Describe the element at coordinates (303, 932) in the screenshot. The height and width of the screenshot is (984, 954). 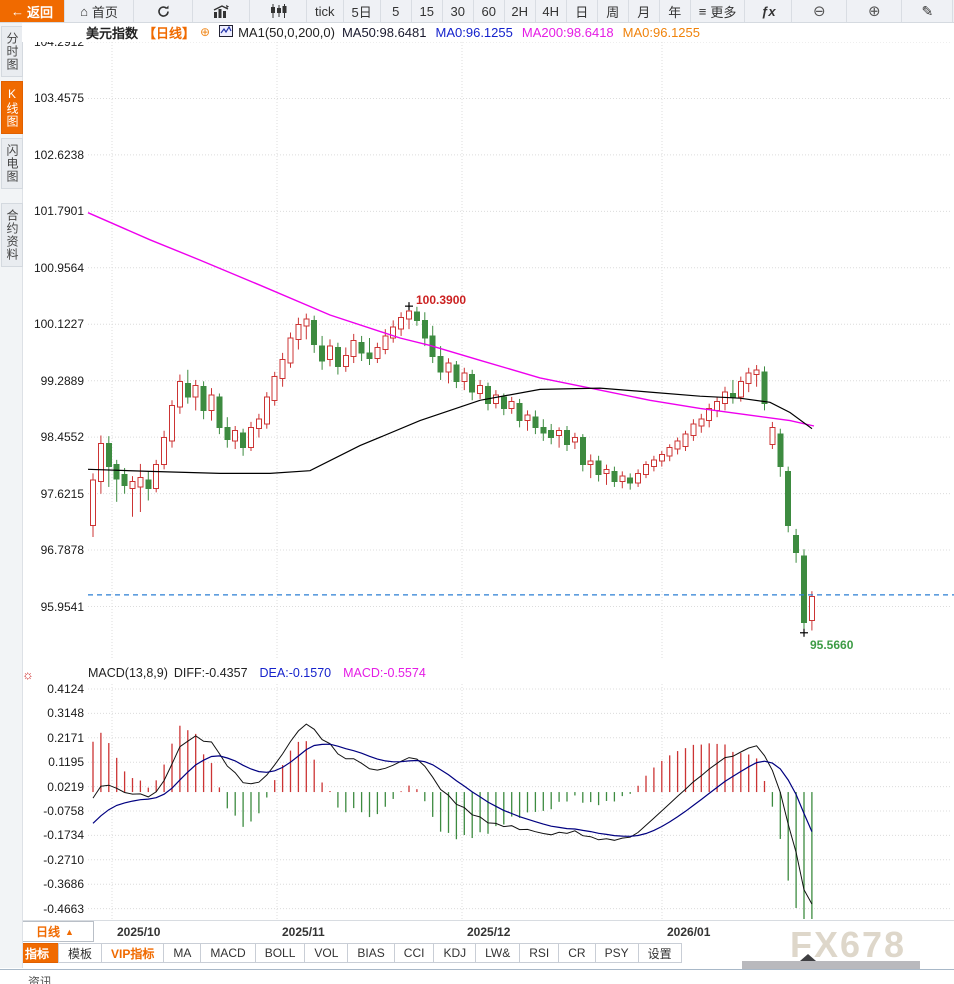
I see `month-label: 2025/11` at that location.